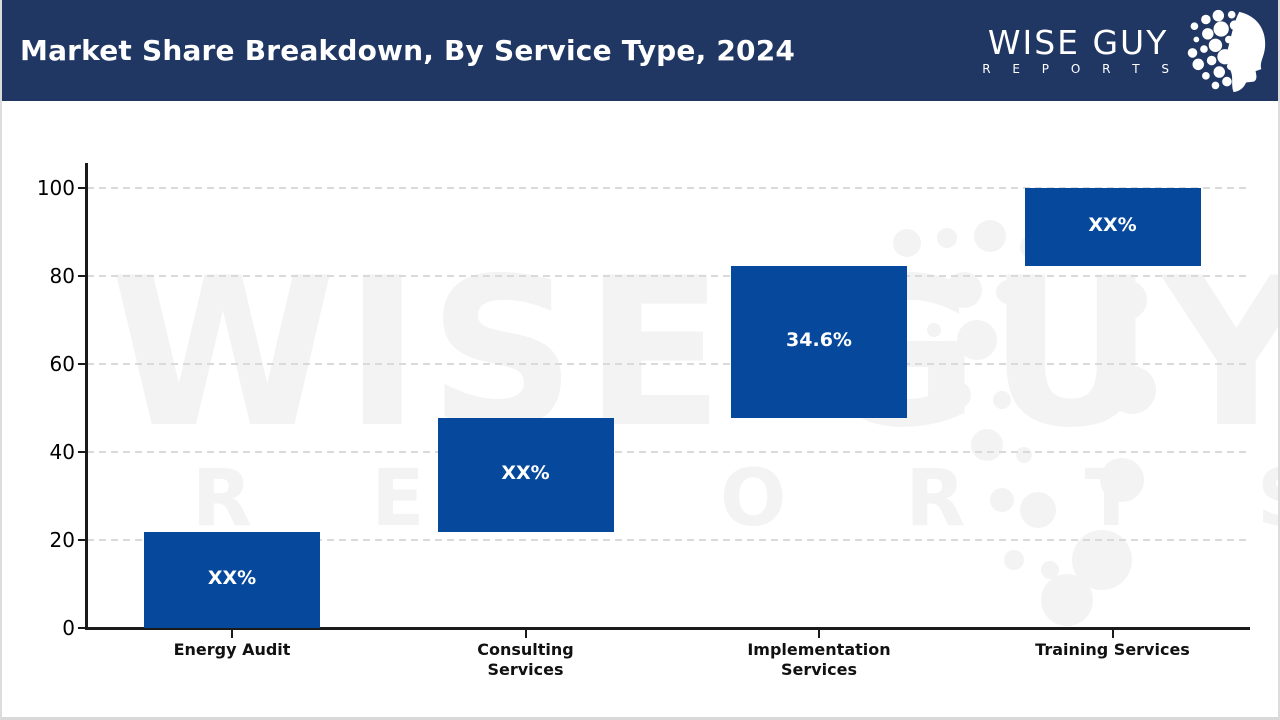 Image resolution: width=1280 pixels, height=720 pixels. Describe the element at coordinates (62, 276) in the screenshot. I see `y-tick-label: 80` at that location.